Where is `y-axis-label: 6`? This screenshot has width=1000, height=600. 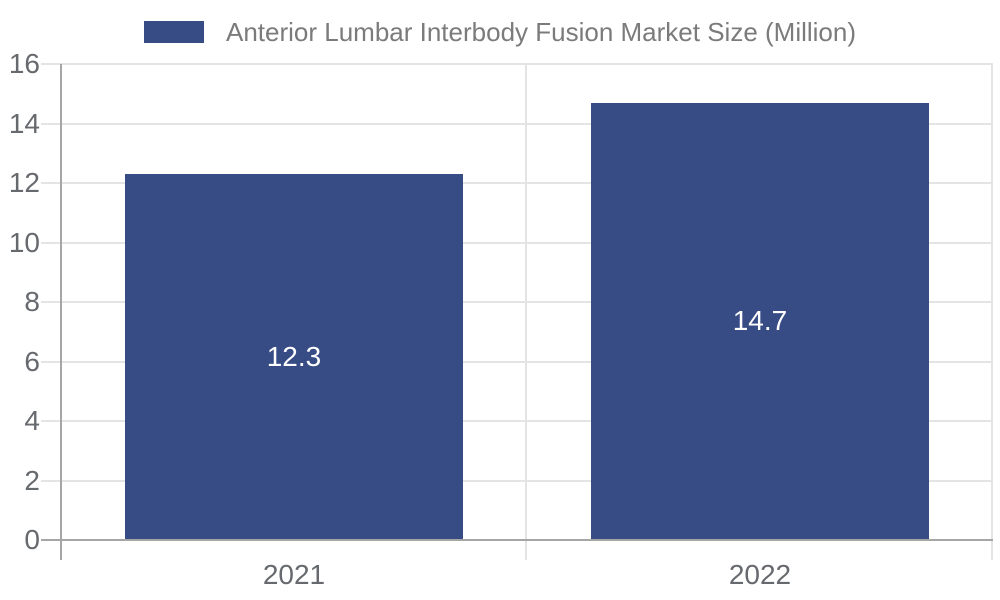
y-axis-label: 6 is located at coordinates (32, 361).